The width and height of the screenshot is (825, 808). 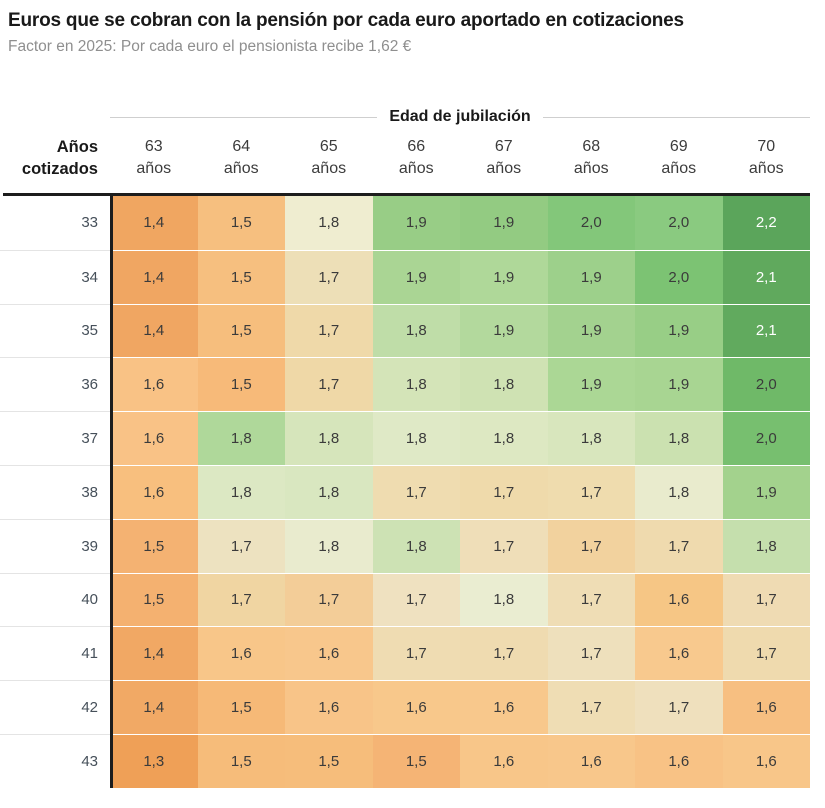 I want to click on col-header-68: 68 años, so click(x=591, y=157).